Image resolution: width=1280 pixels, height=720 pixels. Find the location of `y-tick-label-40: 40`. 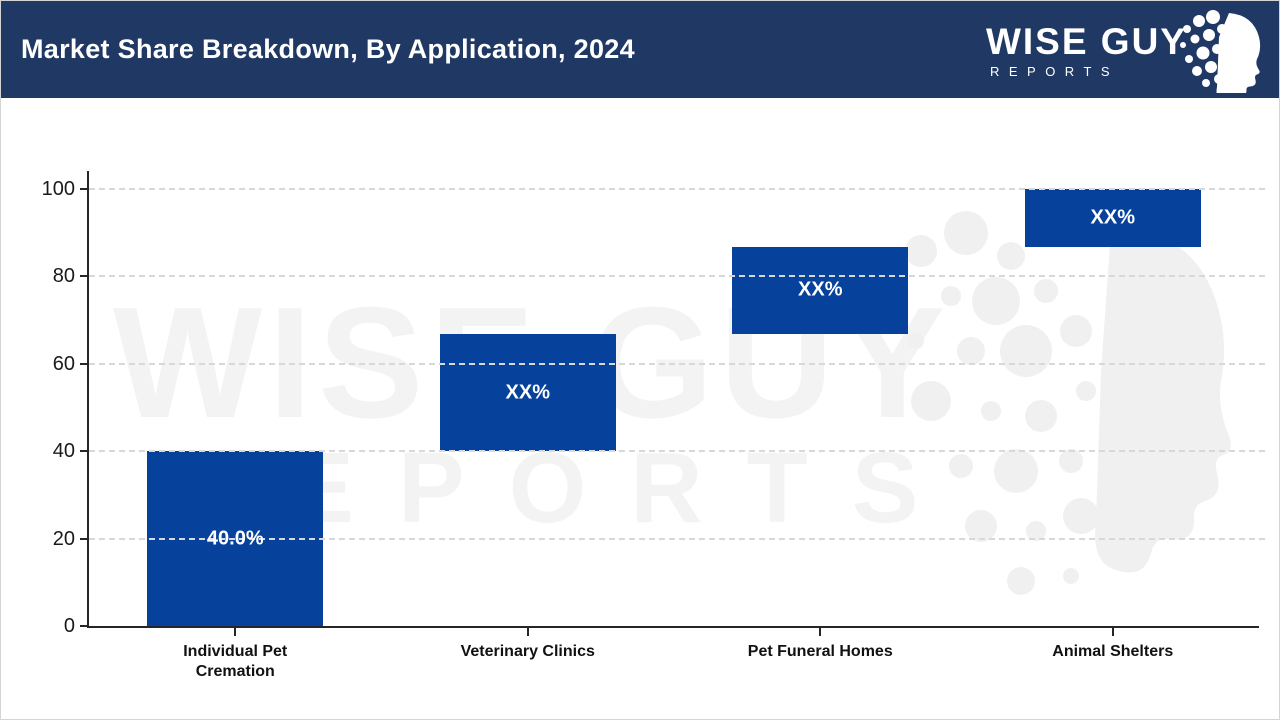

y-tick-label-40: 40 is located at coordinates (63, 451).